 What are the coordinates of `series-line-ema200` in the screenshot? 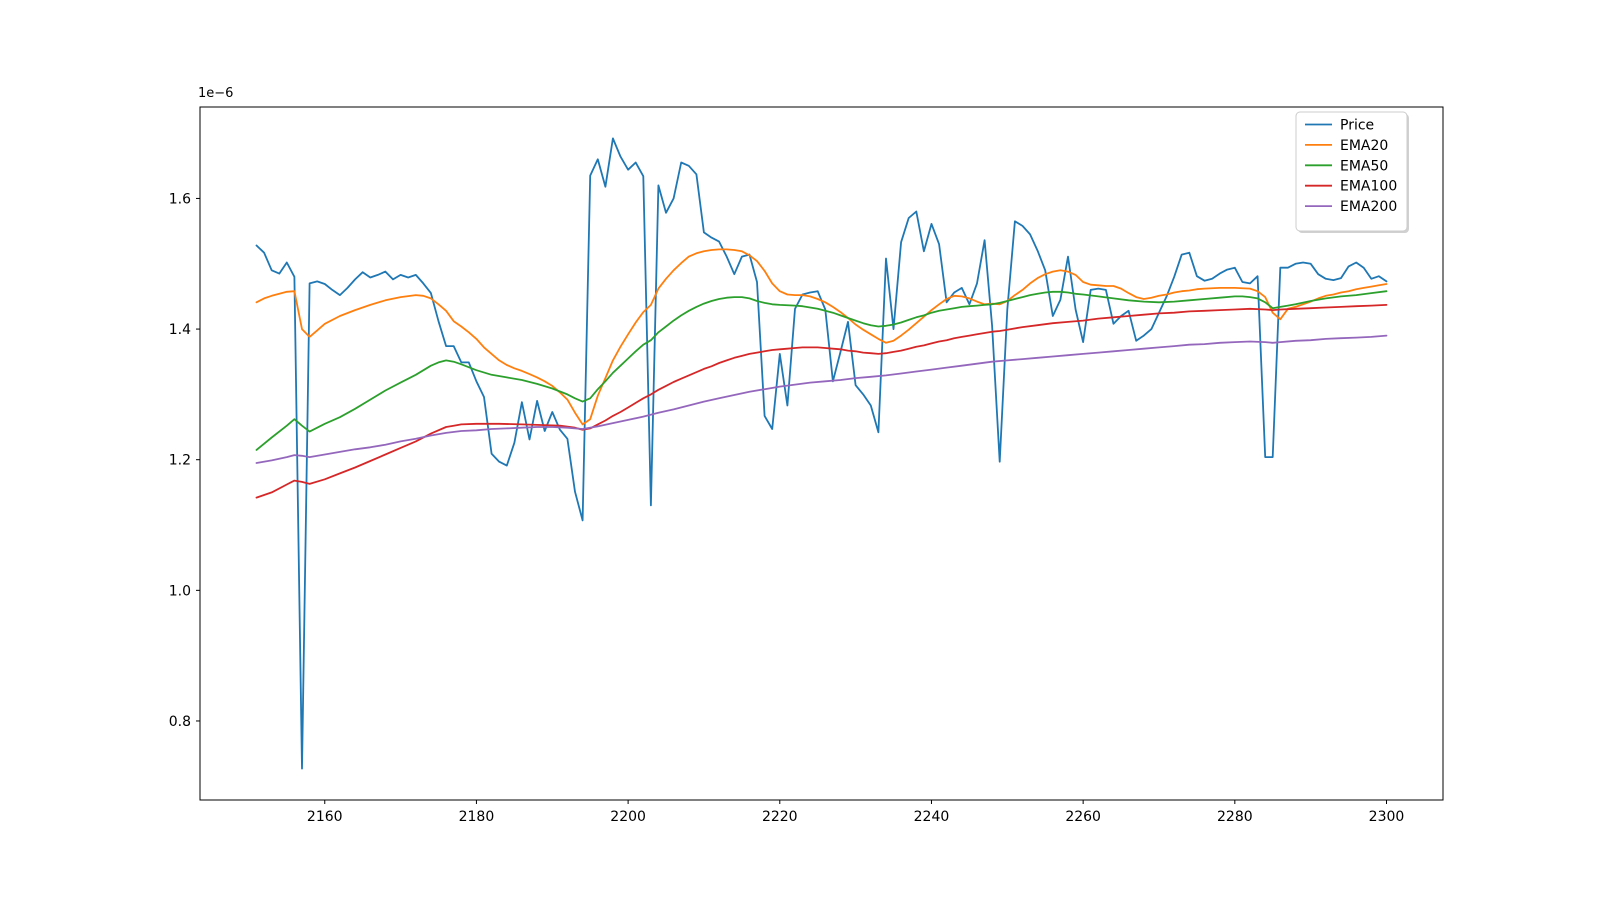 It's located at (821, 399).